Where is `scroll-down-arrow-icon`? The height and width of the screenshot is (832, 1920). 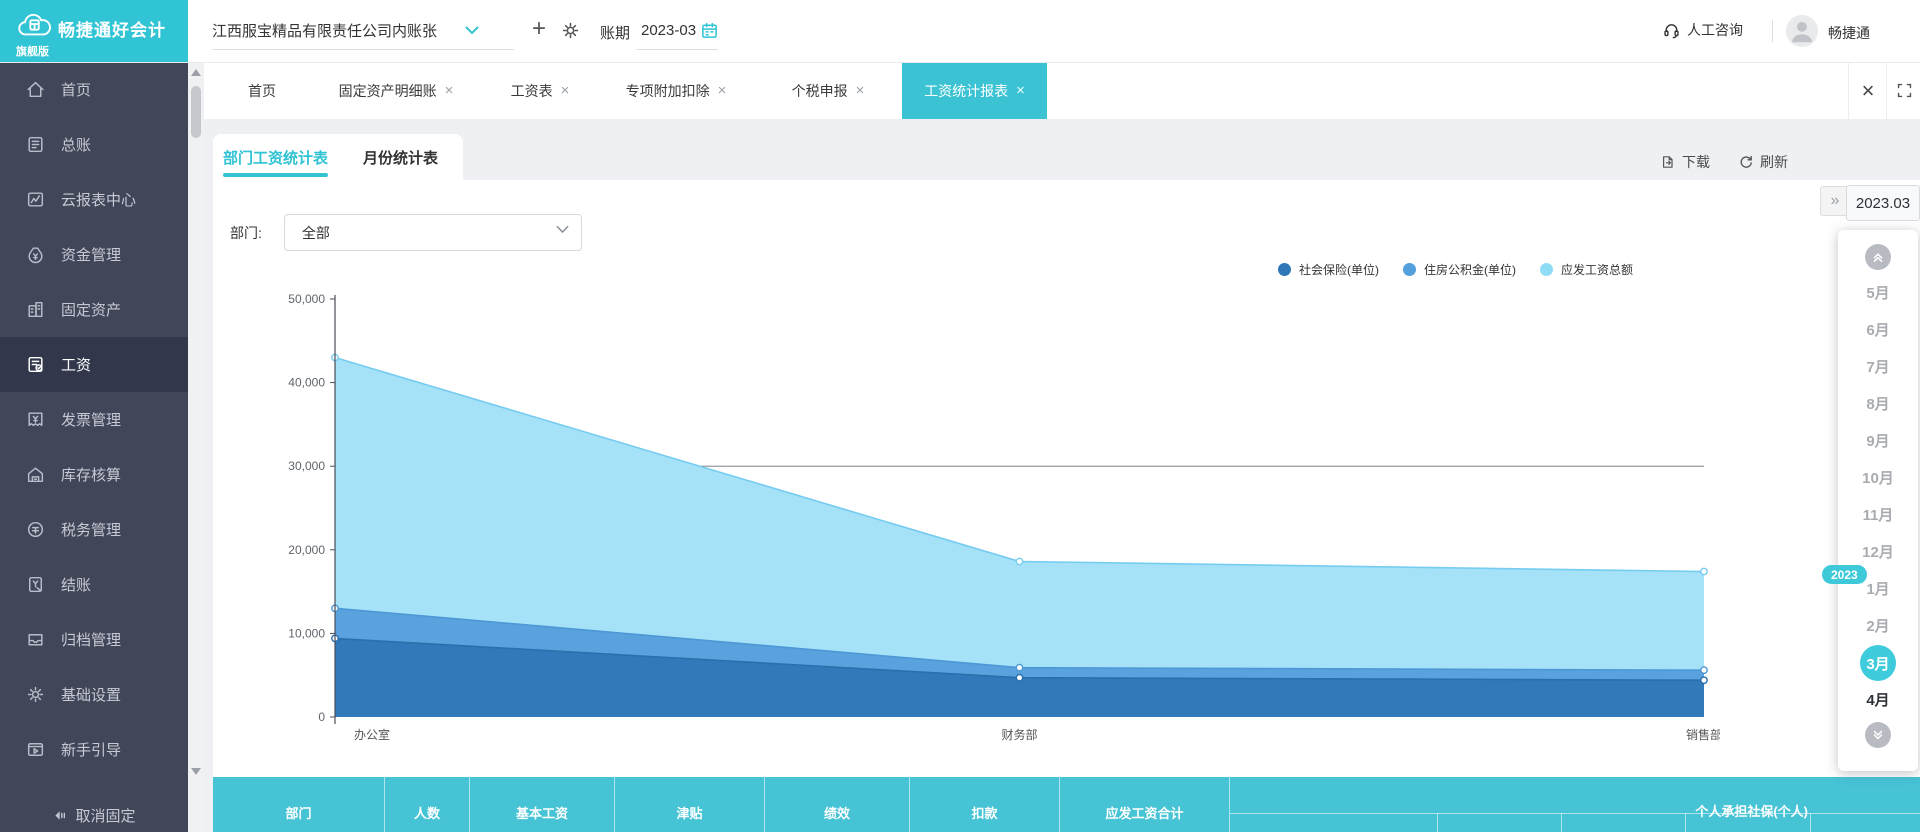 scroll-down-arrow-icon is located at coordinates (196, 771).